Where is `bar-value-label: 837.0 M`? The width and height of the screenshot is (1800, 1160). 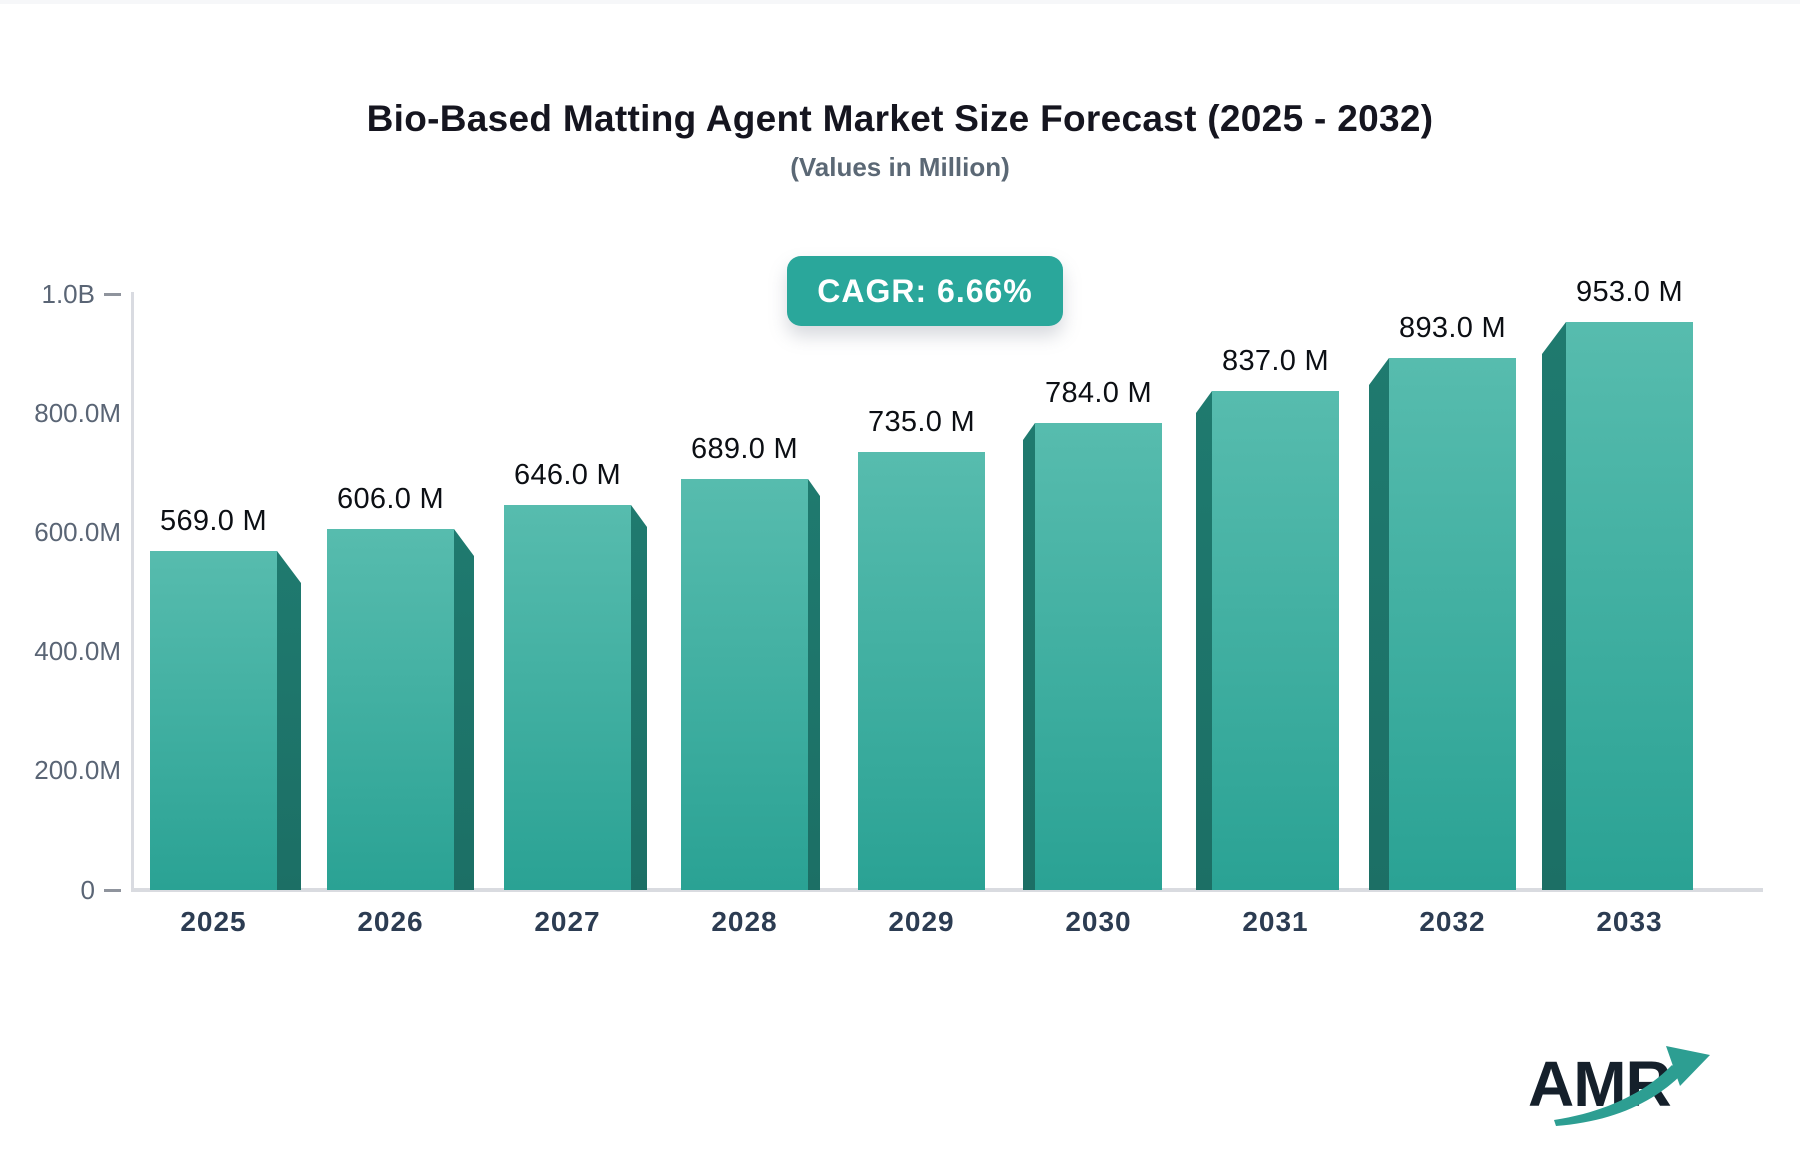 bar-value-label: 837.0 M is located at coordinates (1275, 361).